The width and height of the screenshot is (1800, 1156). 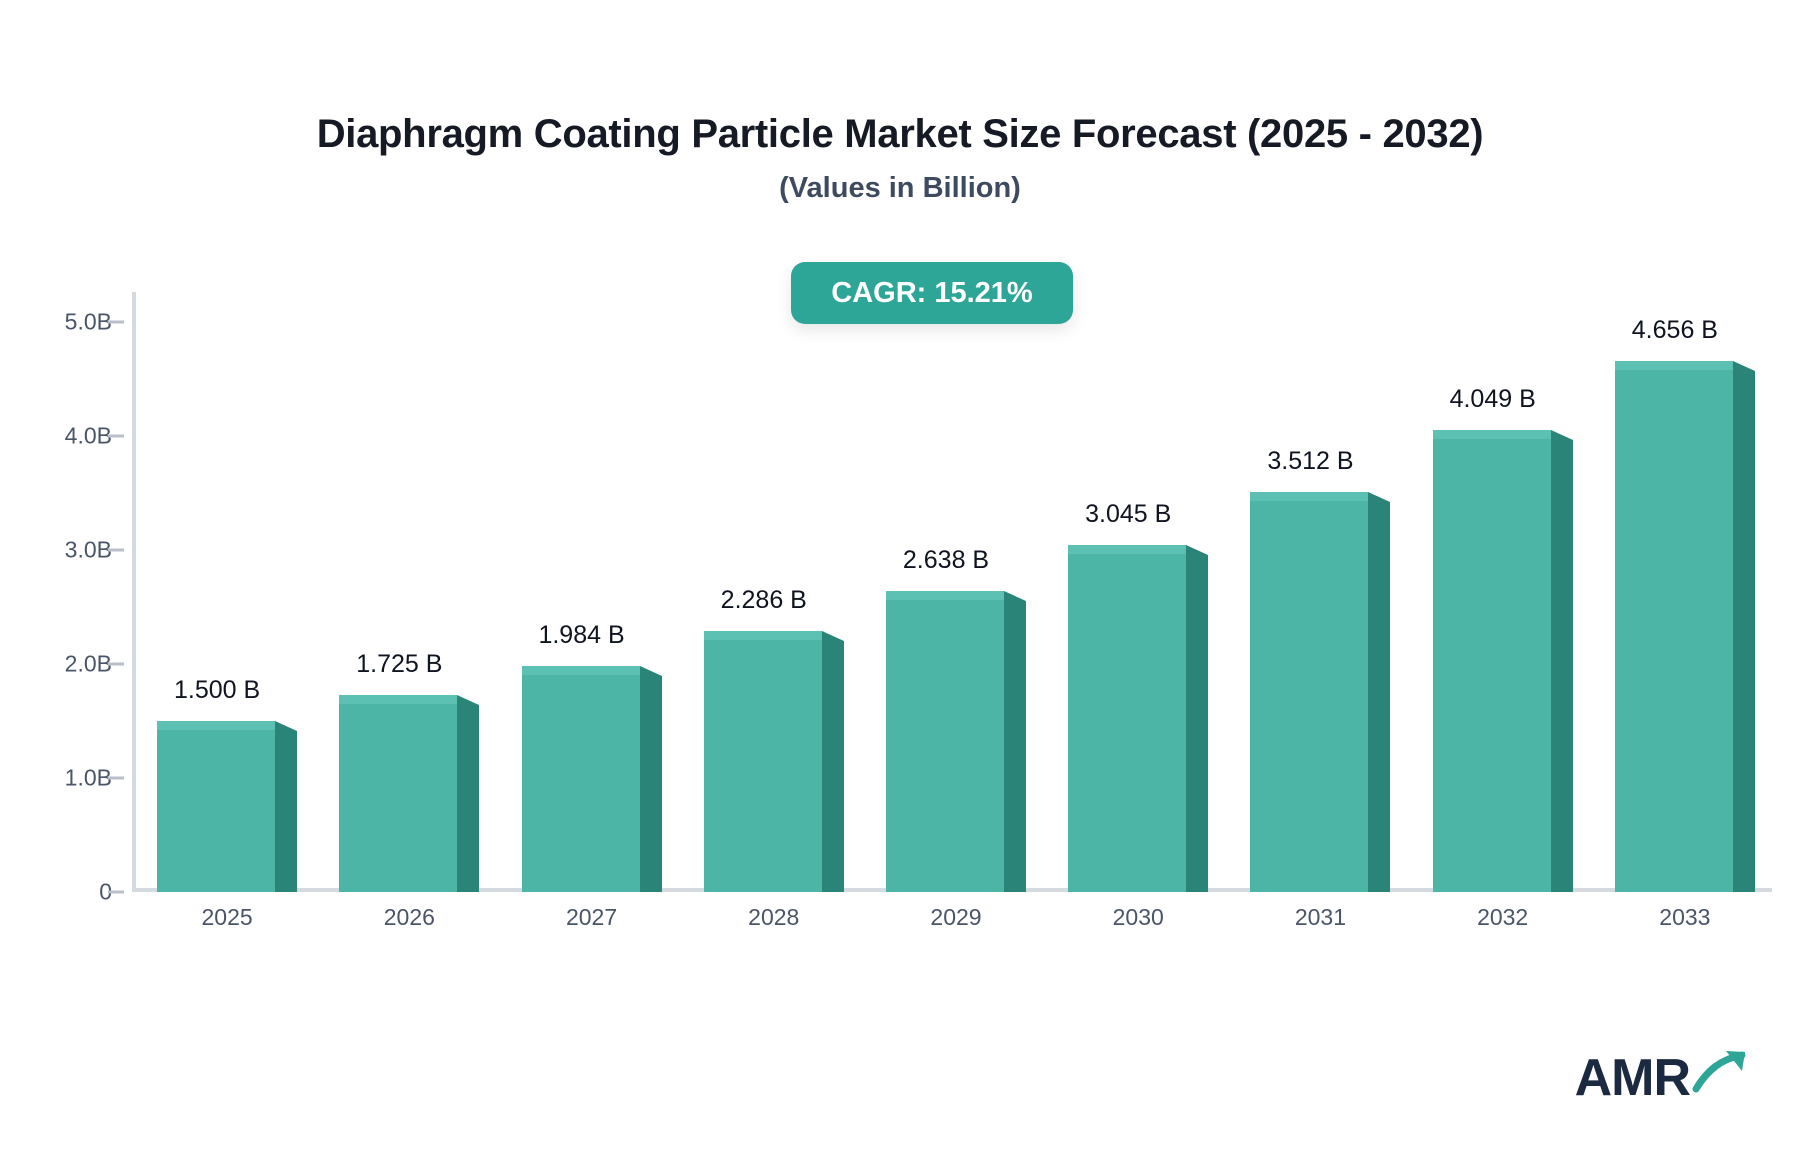 What do you see at coordinates (1128, 513) in the screenshot?
I see `bar-value-label: 3.045 B` at bounding box center [1128, 513].